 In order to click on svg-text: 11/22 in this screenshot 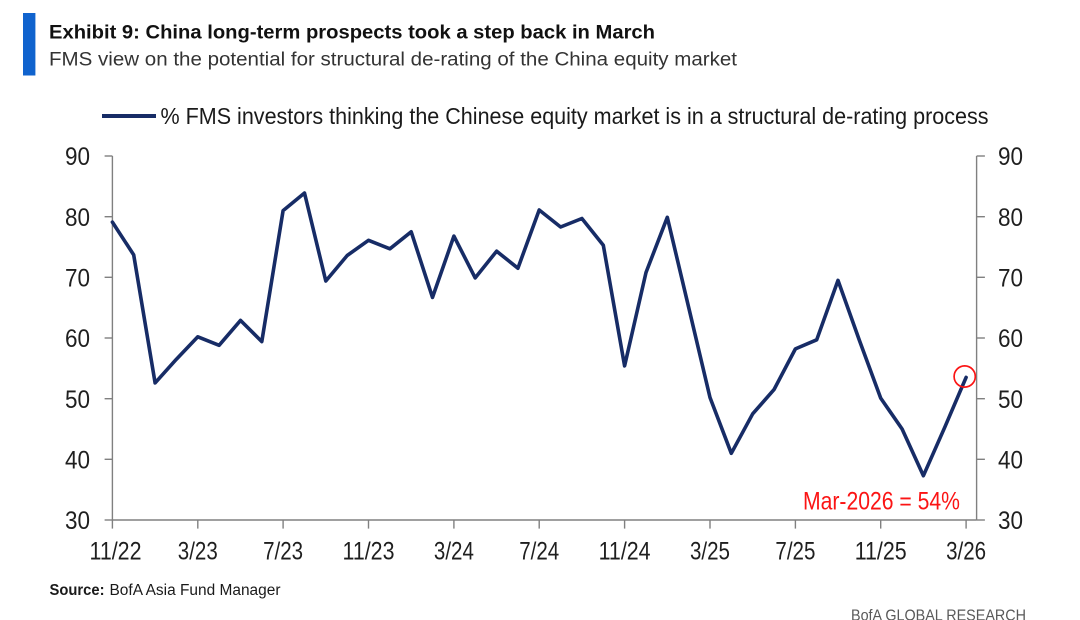, I will do `click(116, 552)`.